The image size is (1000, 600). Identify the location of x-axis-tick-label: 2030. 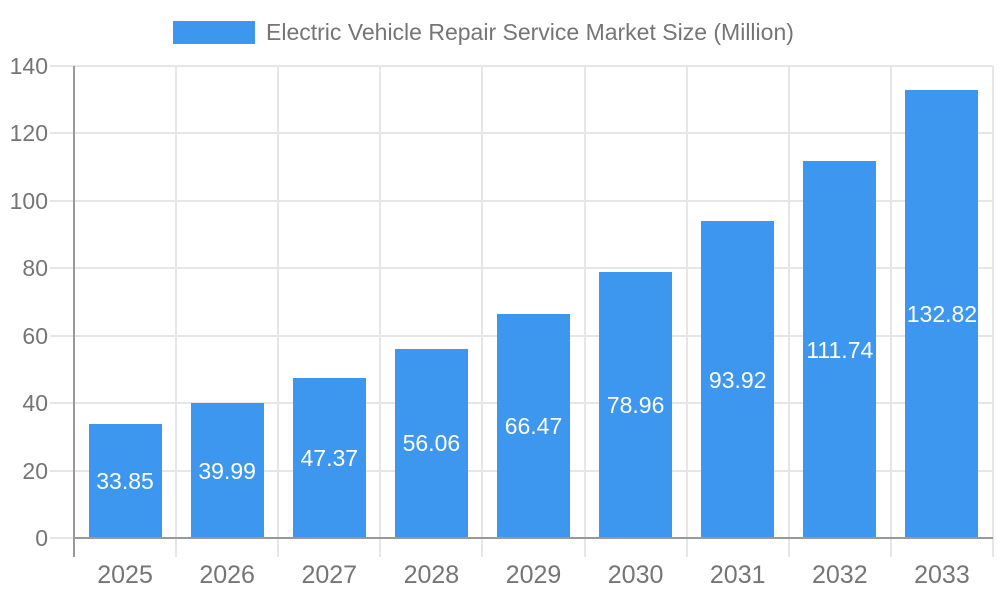
(635, 575).